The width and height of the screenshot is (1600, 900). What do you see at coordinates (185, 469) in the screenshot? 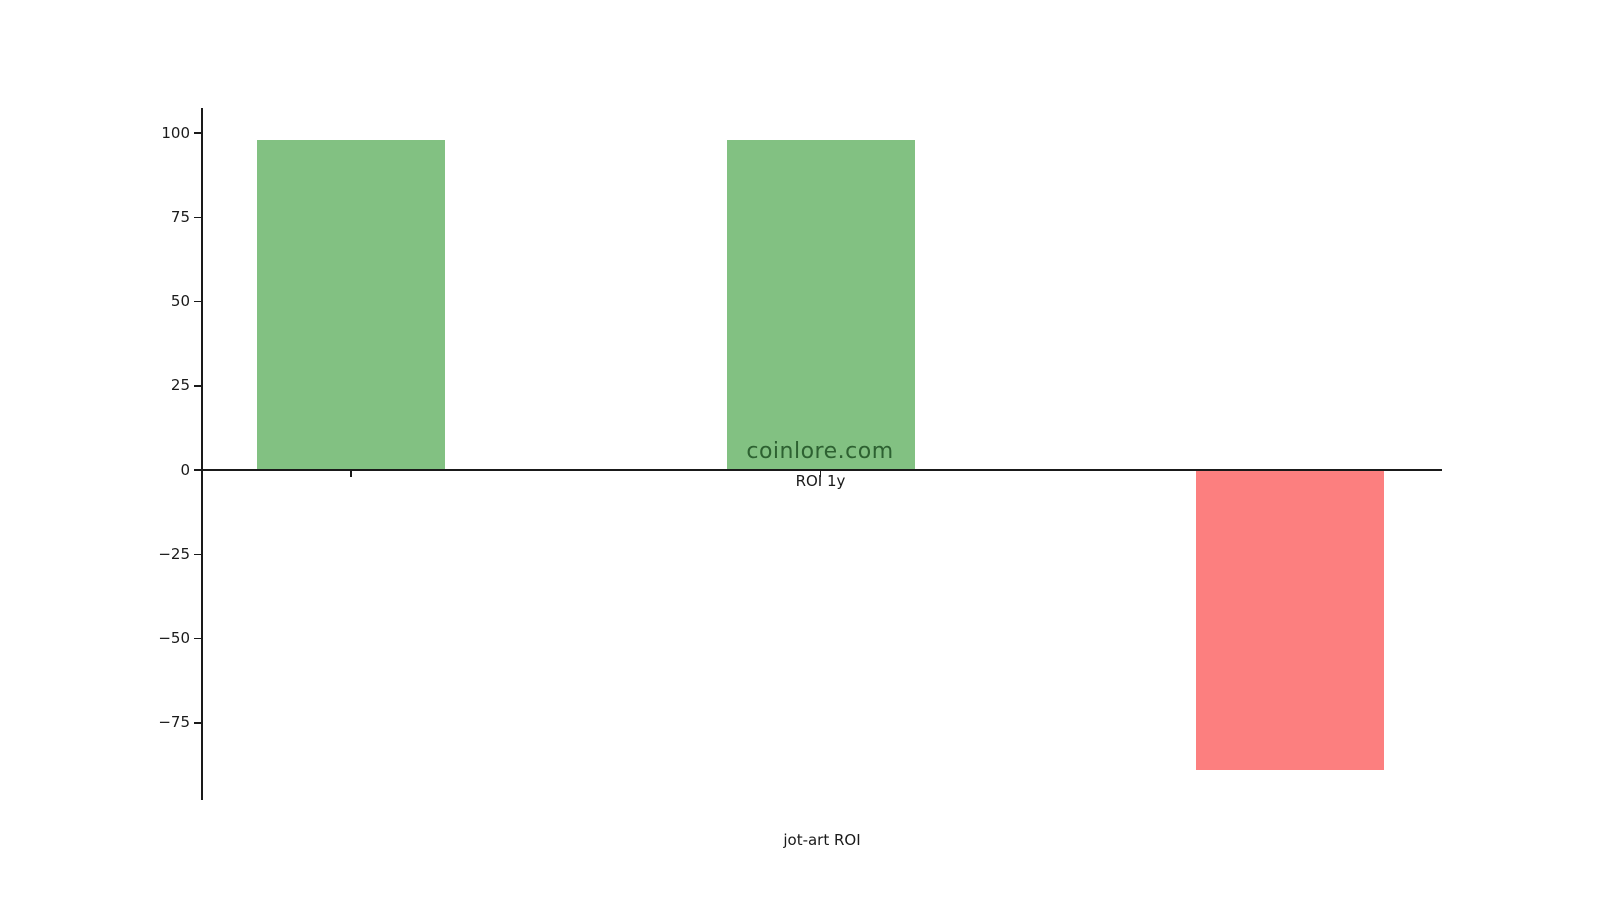
I see `y-tick-label: 0` at bounding box center [185, 469].